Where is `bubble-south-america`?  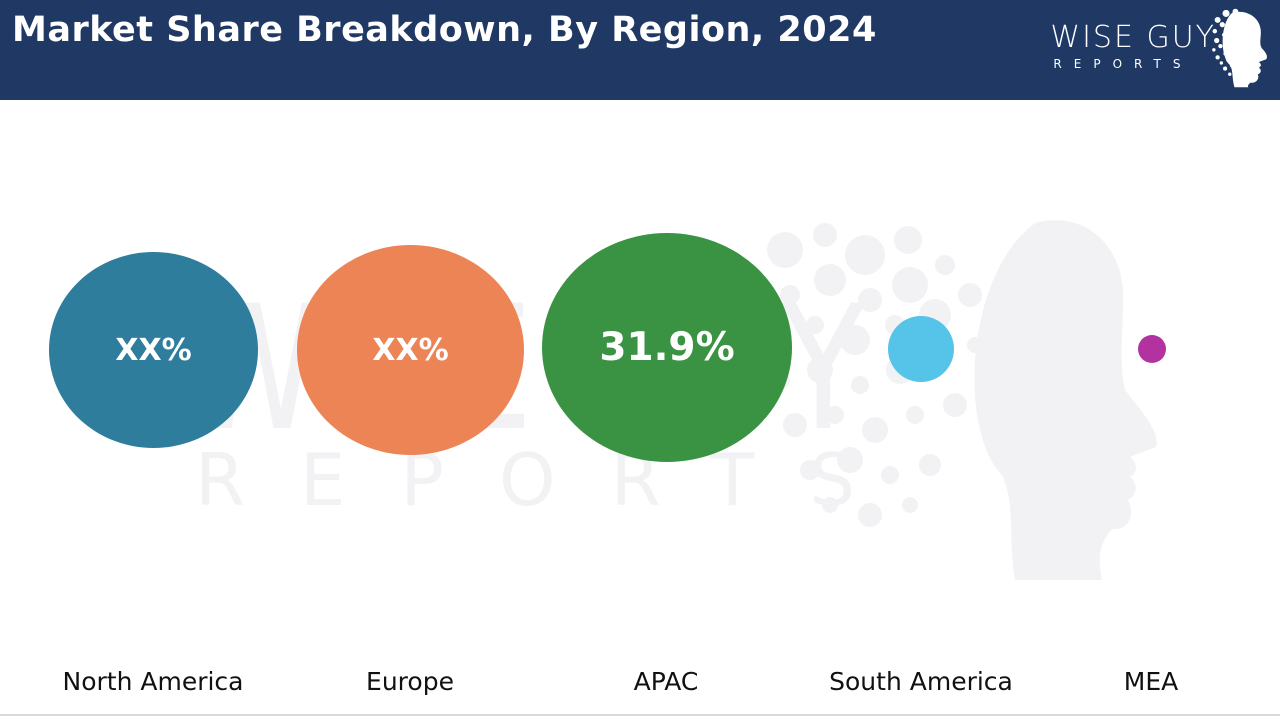 bubble-south-america is located at coordinates (921, 349).